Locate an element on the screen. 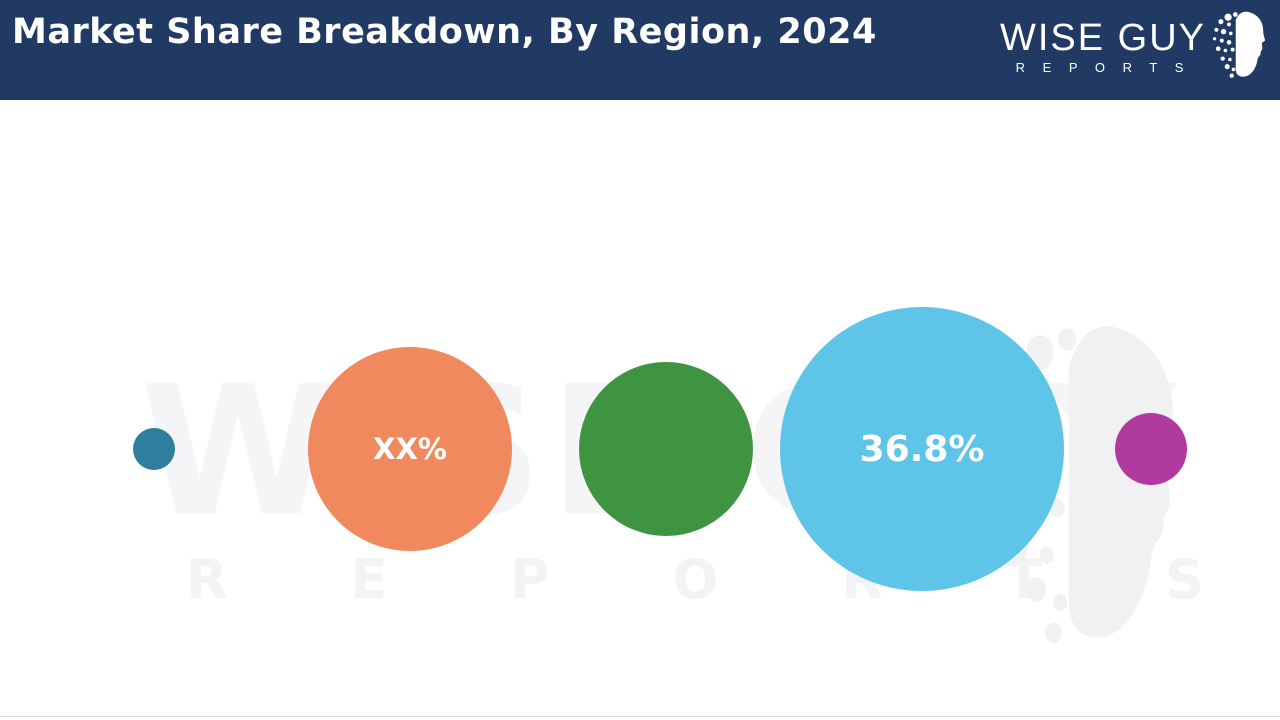 This screenshot has height=720, width=1280. wiseguy-logo: WISE GUY R E P O R T S is located at coordinates (1133, 46).